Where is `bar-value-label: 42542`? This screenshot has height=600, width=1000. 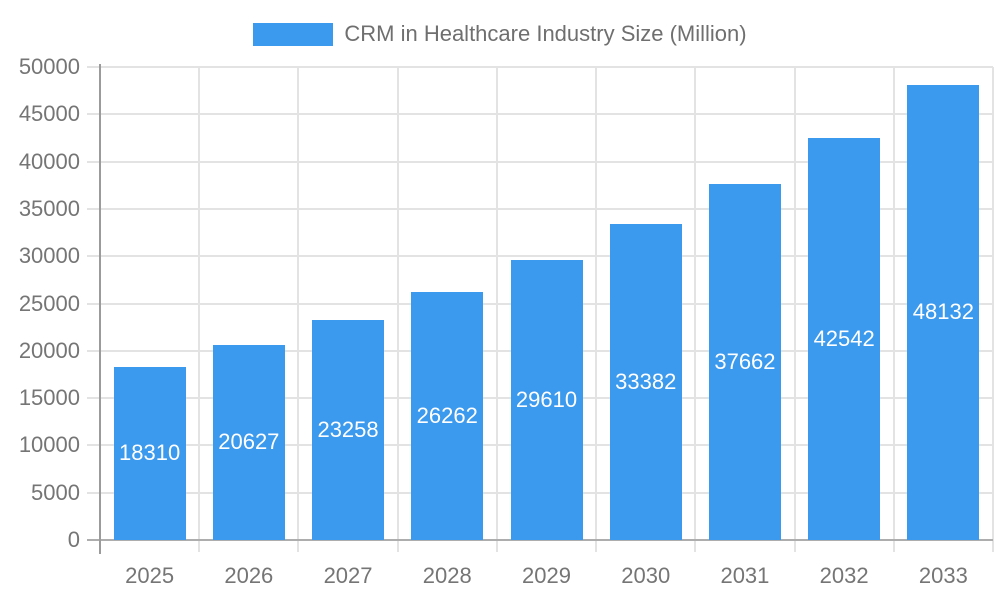
bar-value-label: 42542 is located at coordinates (844, 338).